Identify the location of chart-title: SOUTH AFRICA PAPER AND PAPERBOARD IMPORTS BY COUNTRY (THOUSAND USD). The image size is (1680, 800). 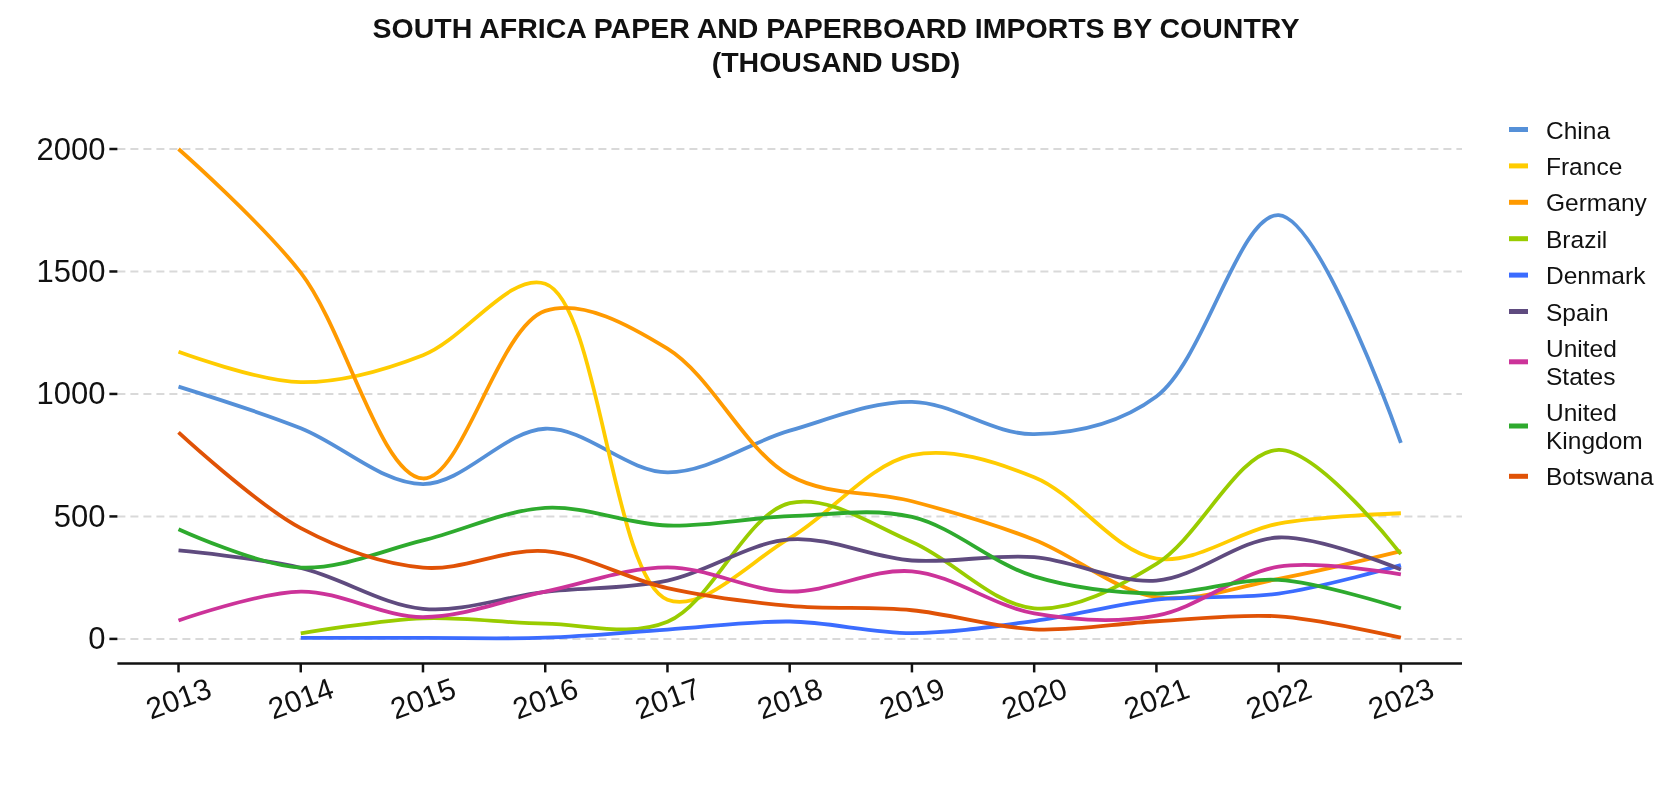
(836, 44).